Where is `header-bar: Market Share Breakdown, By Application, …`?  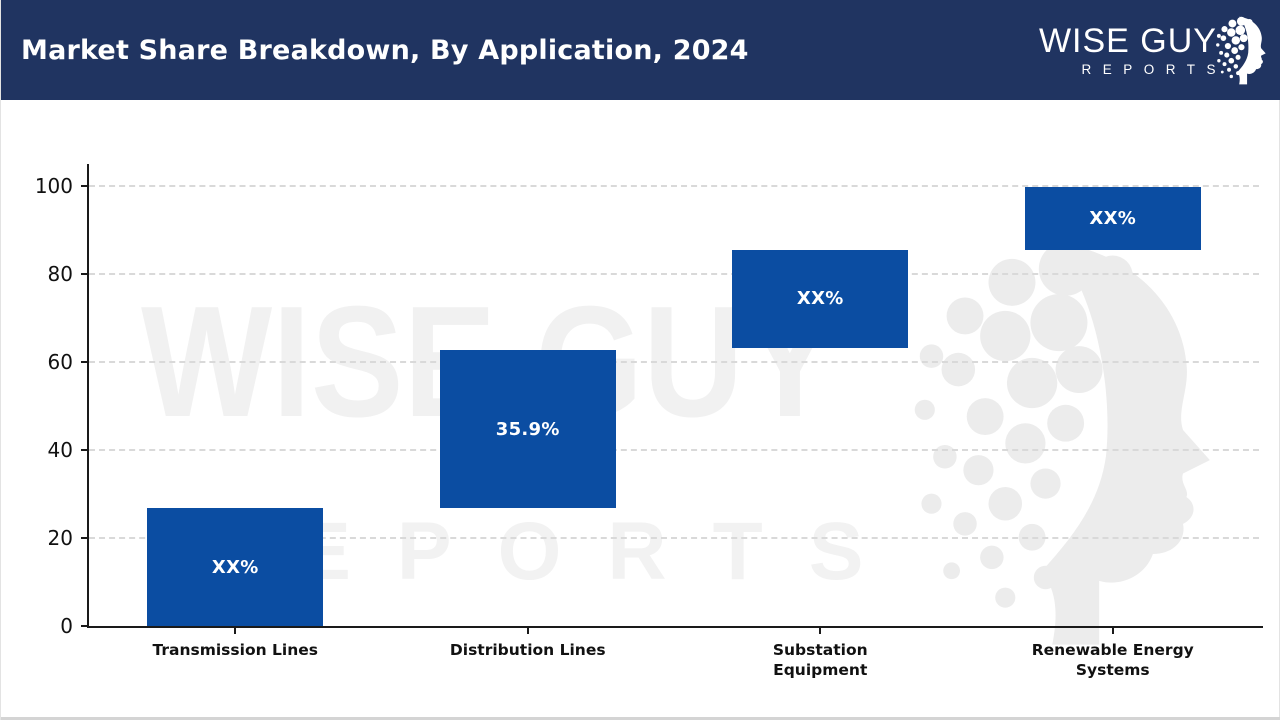
header-bar: Market Share Breakdown, By Application, … is located at coordinates (640, 50).